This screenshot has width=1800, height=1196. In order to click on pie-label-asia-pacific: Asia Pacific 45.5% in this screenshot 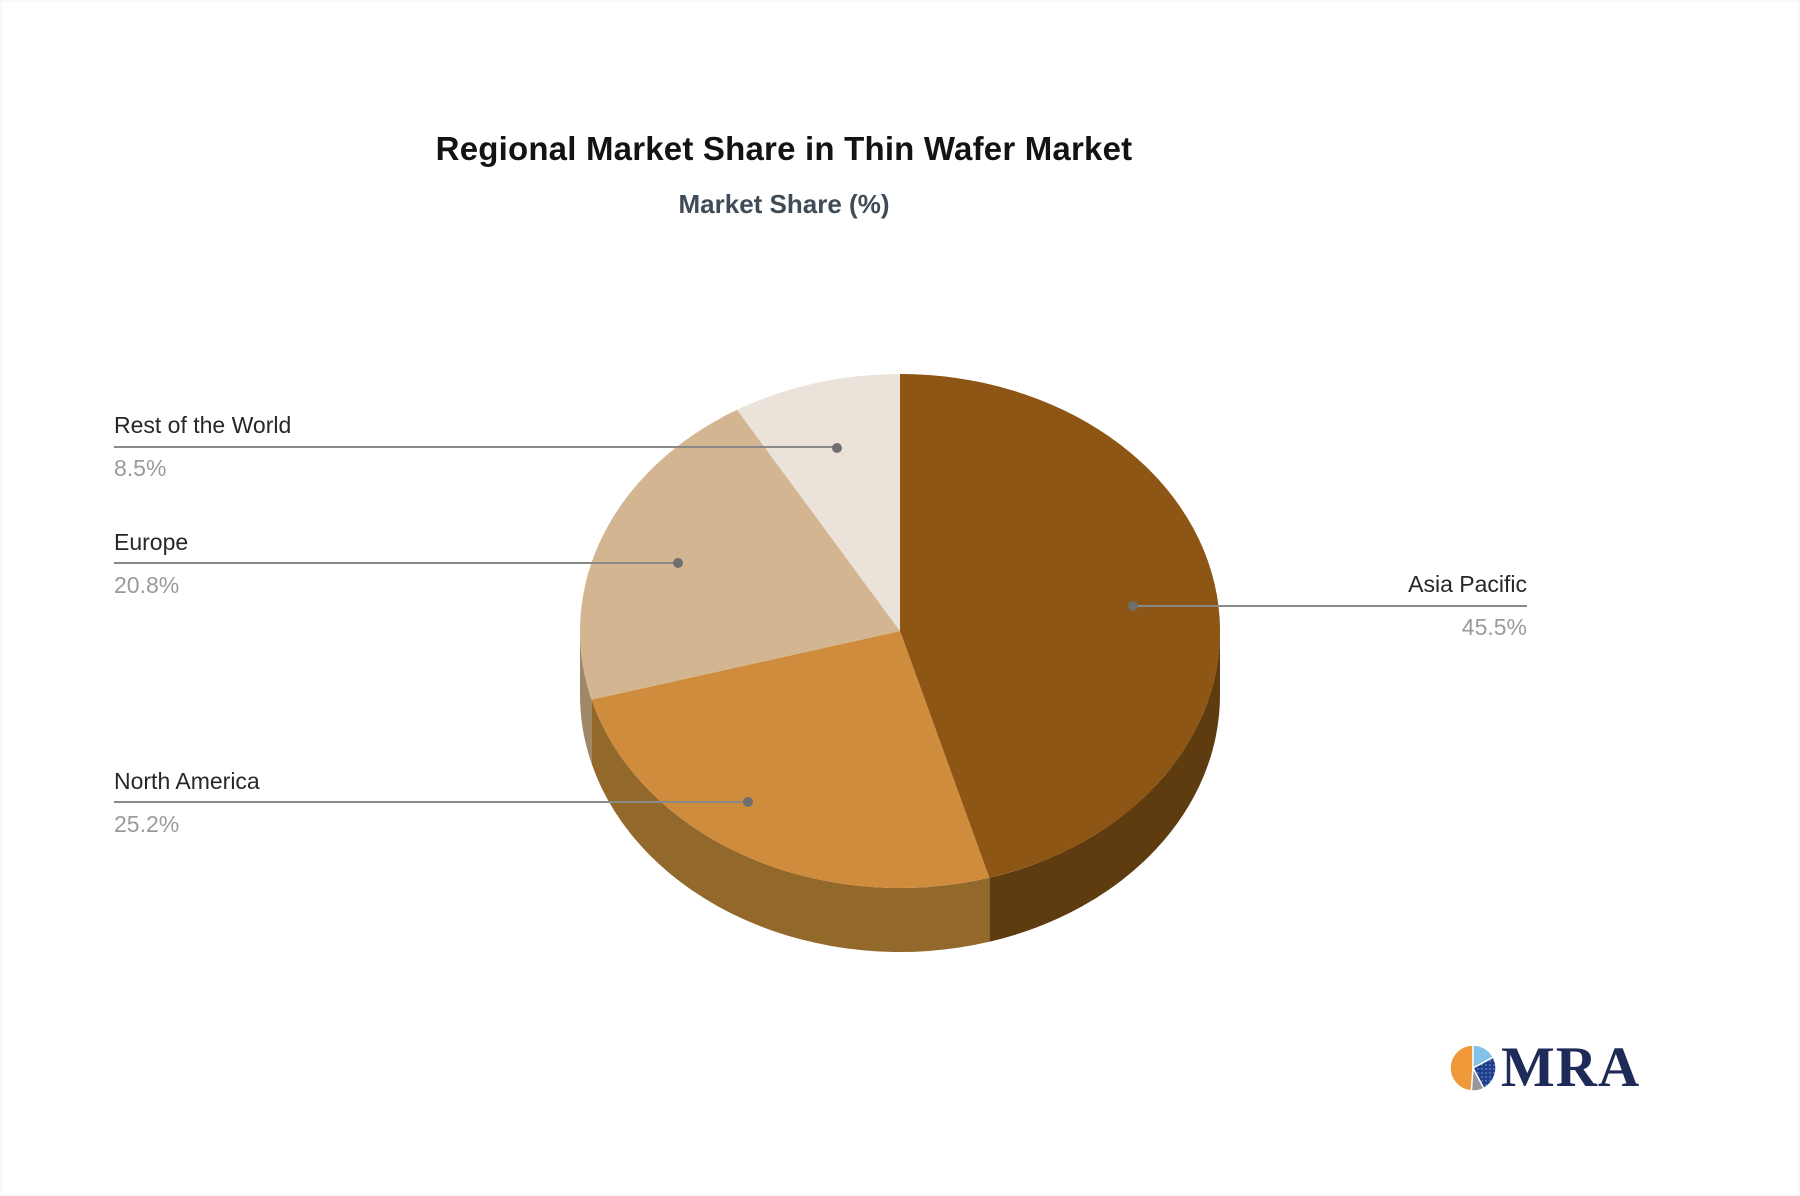, I will do `click(1467, 605)`.